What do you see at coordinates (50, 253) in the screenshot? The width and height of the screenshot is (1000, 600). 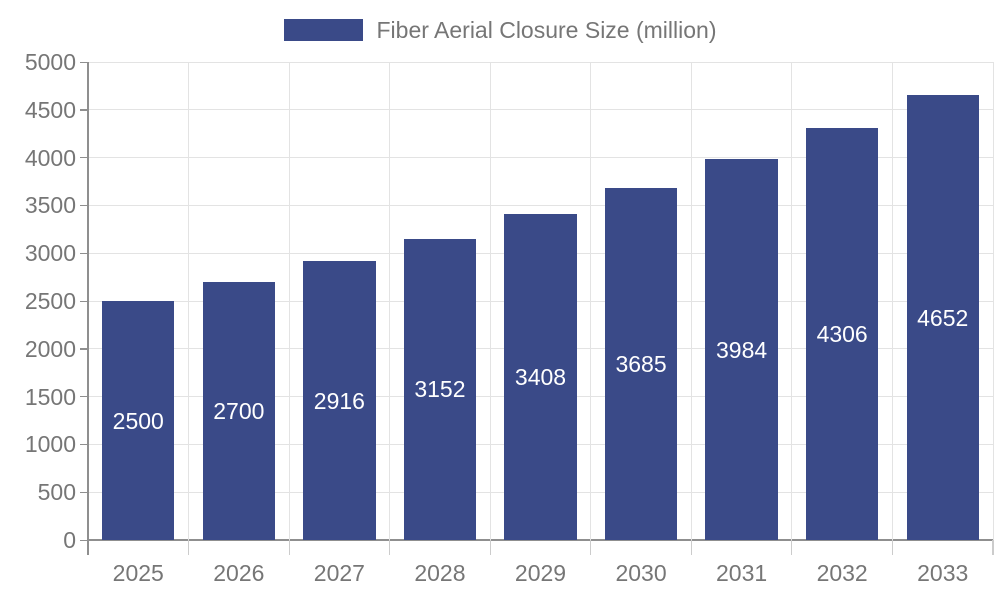 I see `y-tick-label: 3000` at bounding box center [50, 253].